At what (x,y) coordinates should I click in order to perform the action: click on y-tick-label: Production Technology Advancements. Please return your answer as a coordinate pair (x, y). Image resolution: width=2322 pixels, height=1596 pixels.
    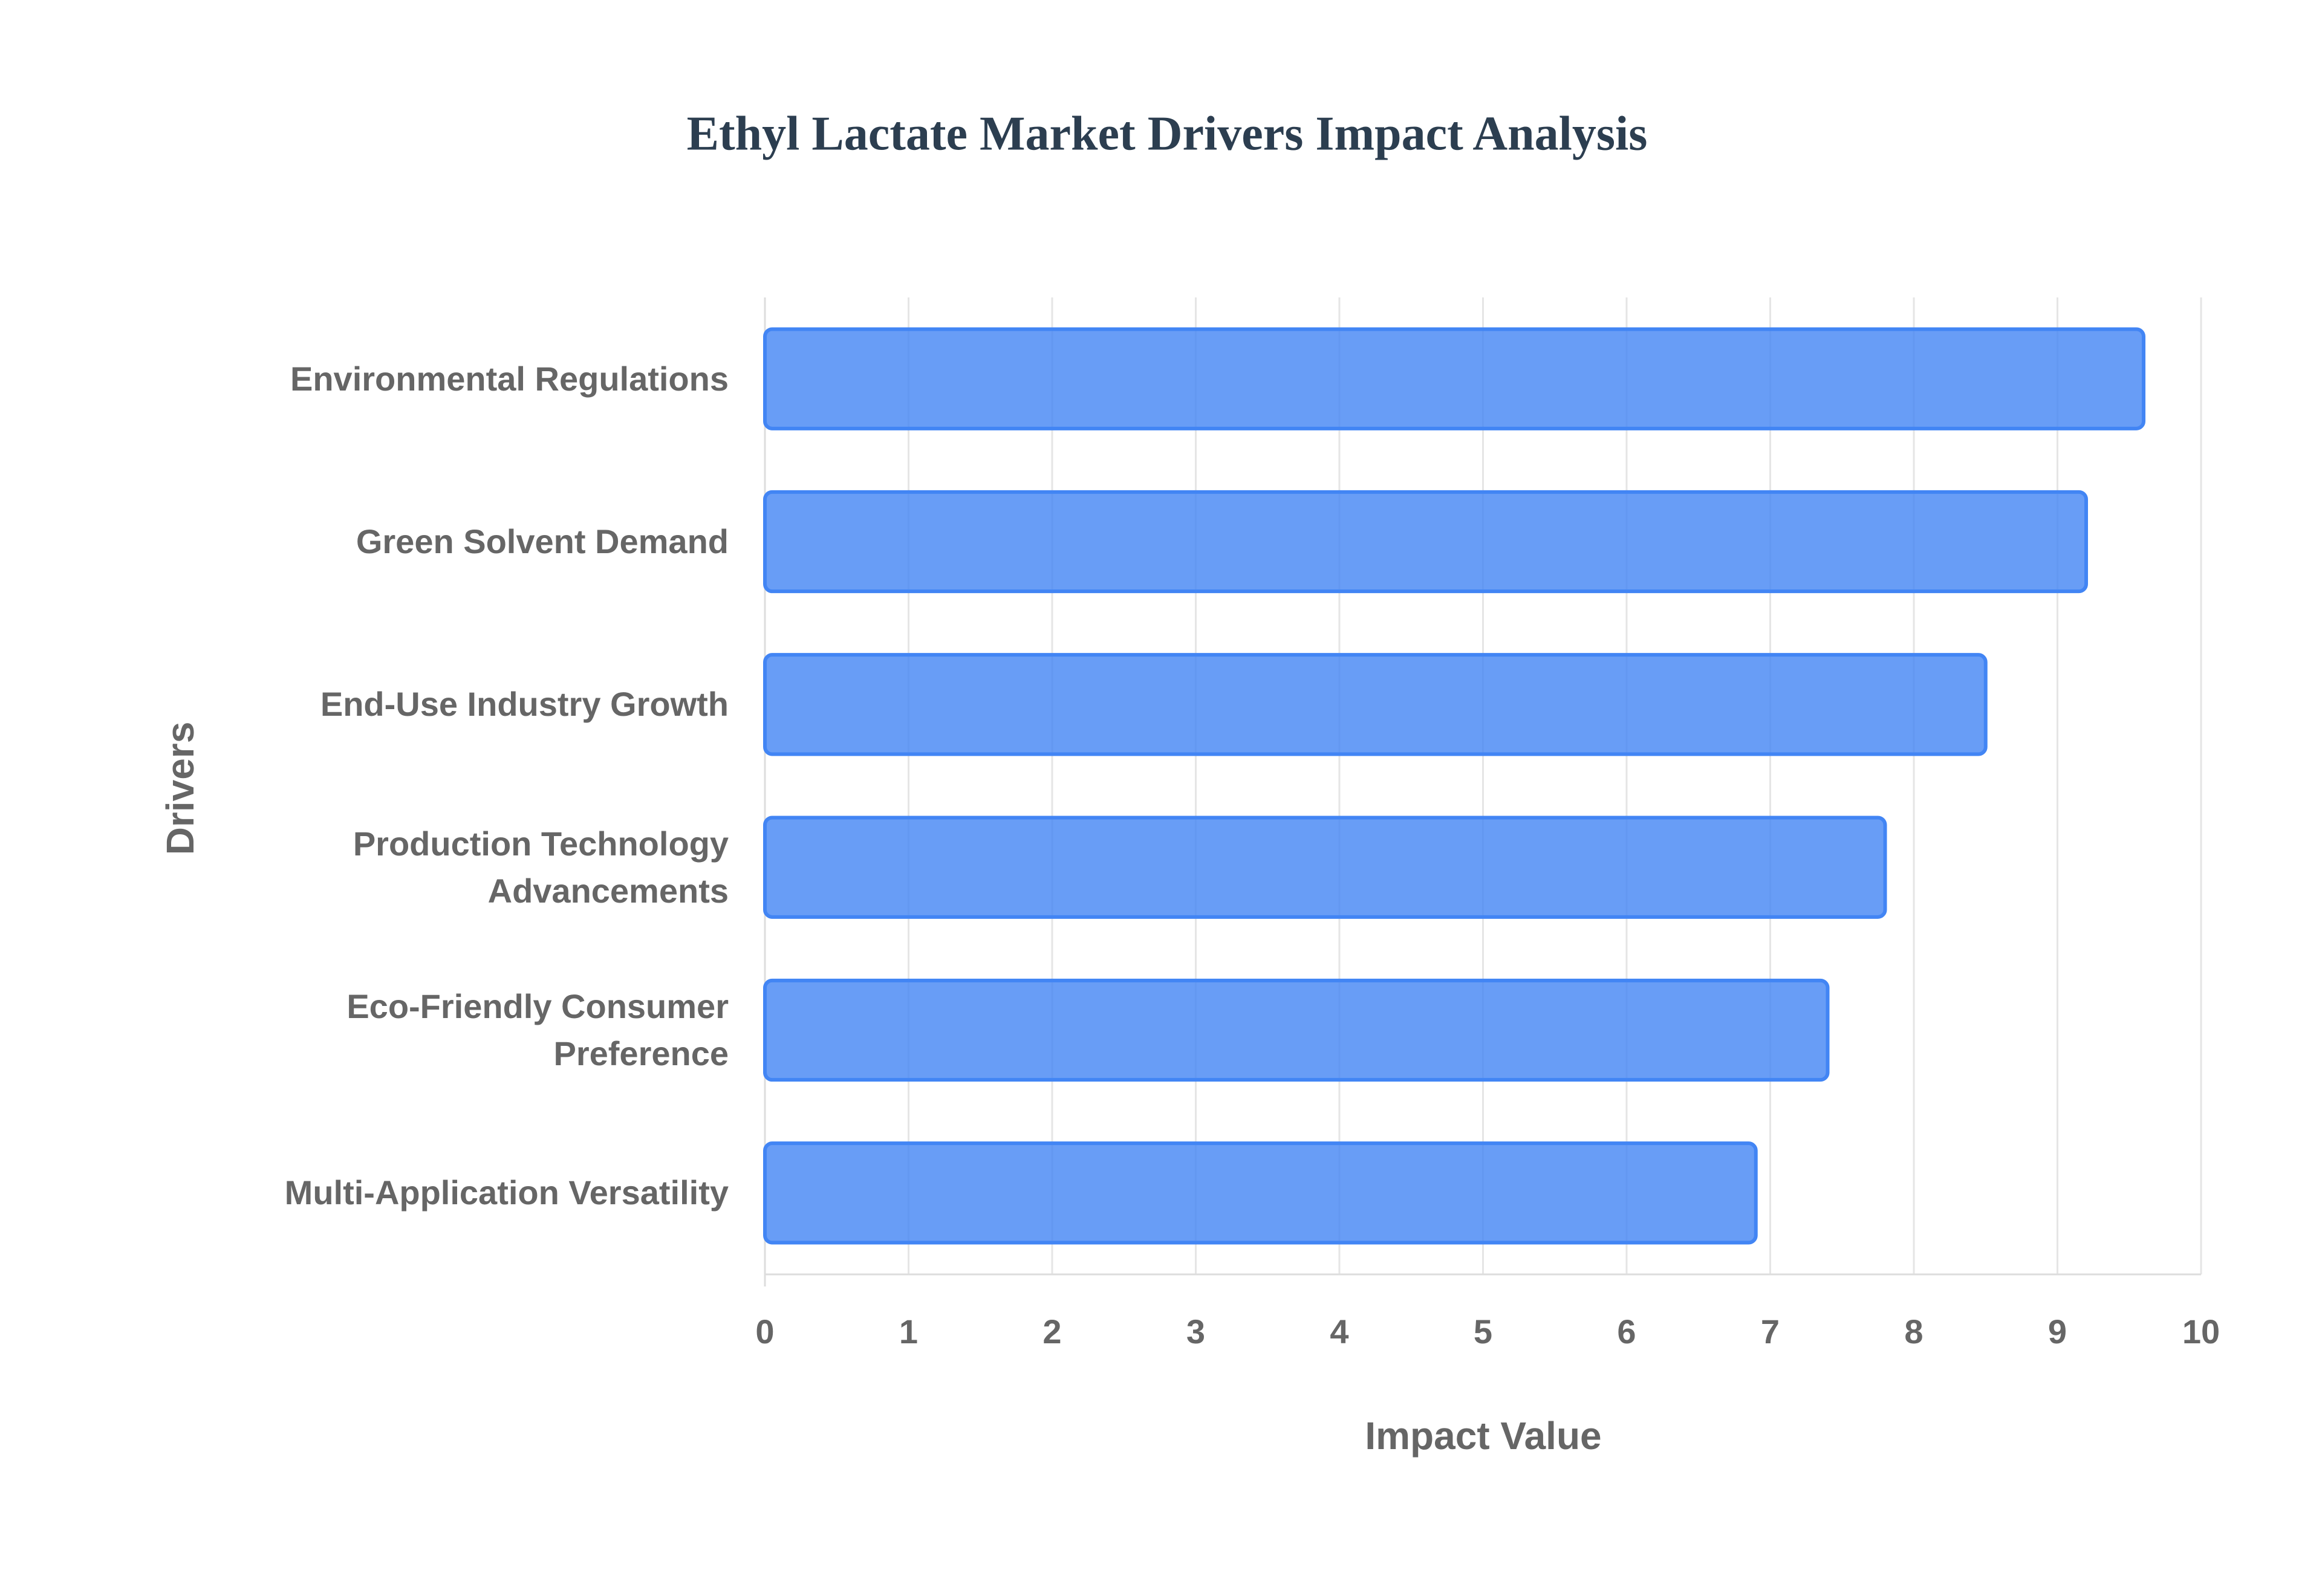
    Looking at the image, I should click on (541, 867).